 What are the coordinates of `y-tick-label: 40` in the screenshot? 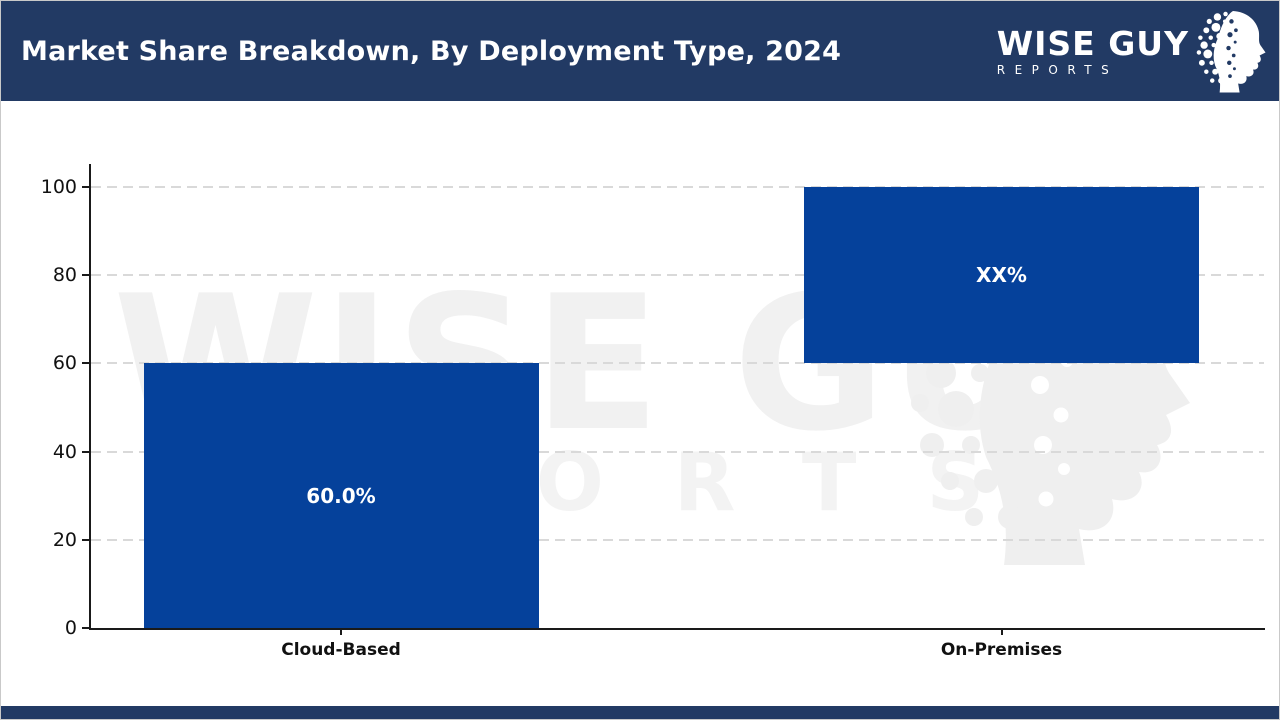 It's located at (64, 451).